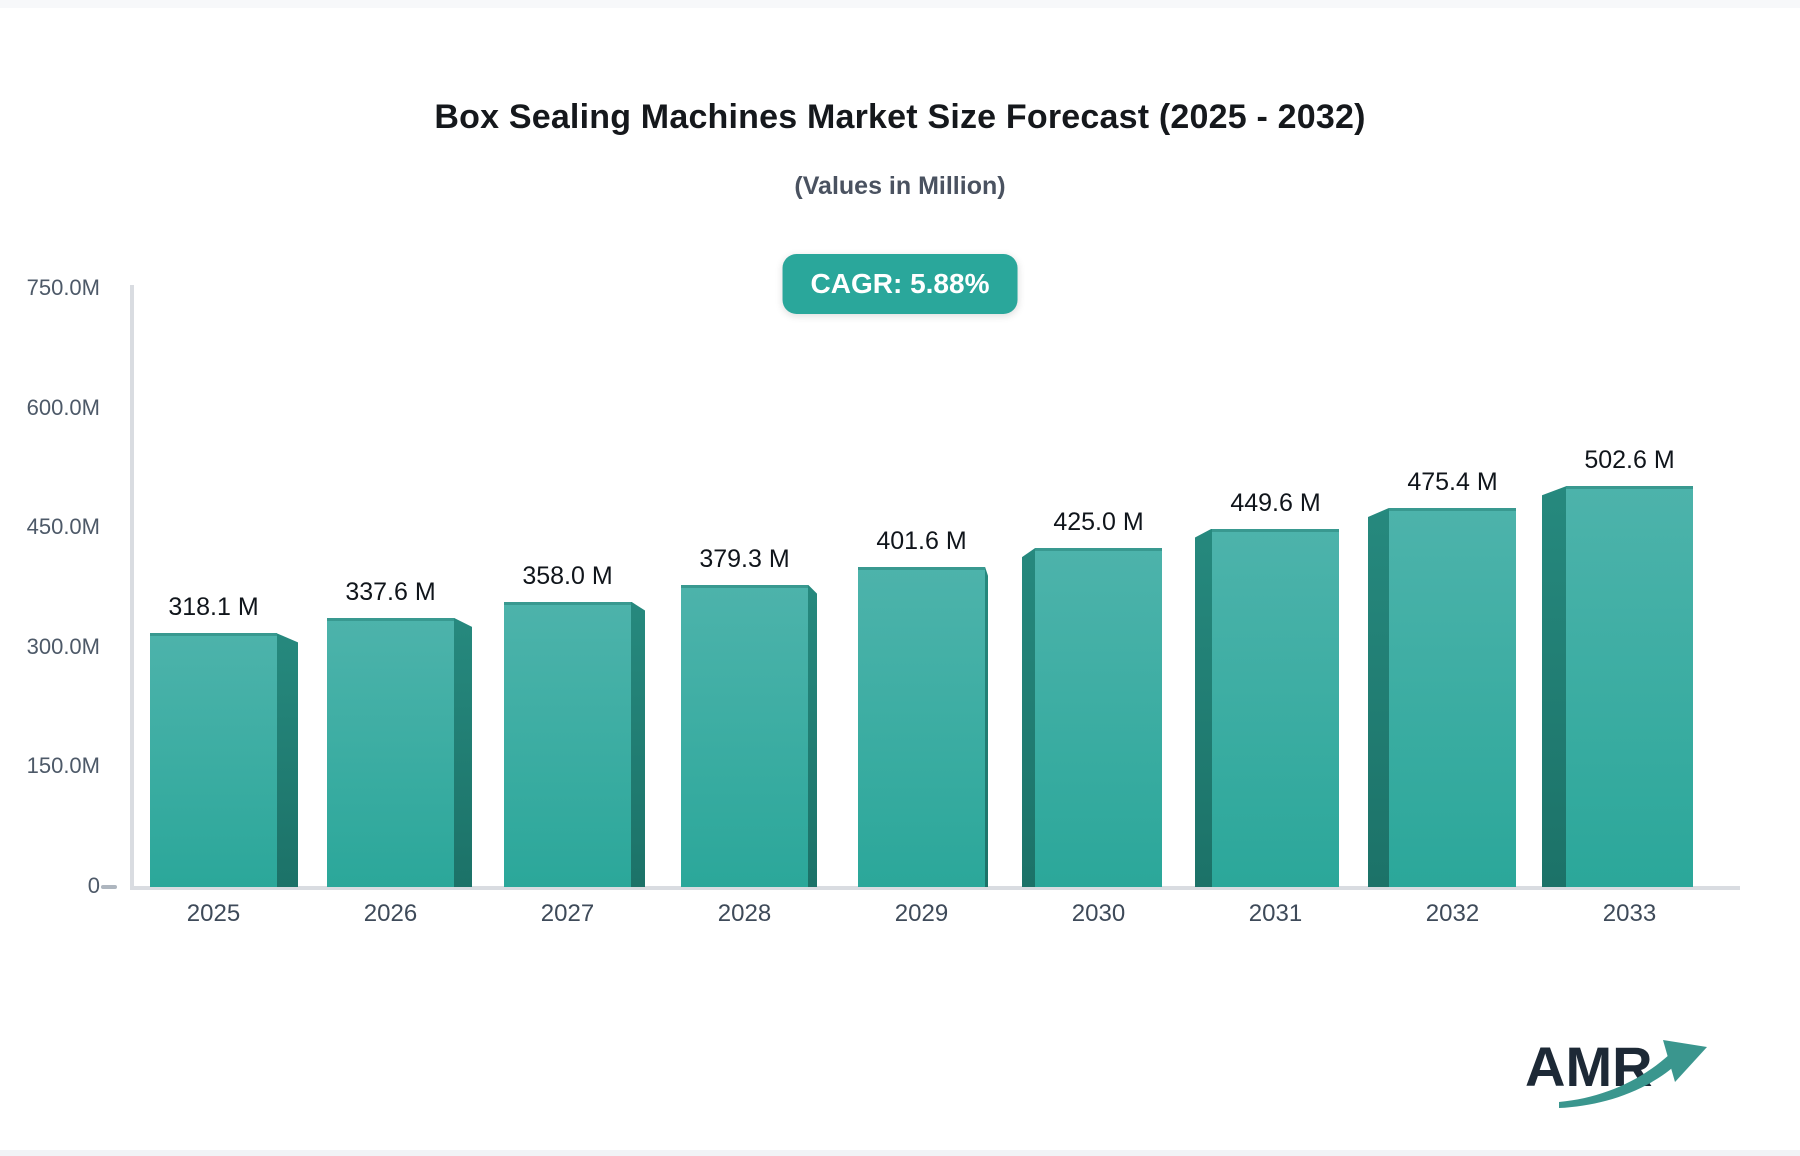 The width and height of the screenshot is (1800, 1156). Describe the element at coordinates (213, 913) in the screenshot. I see `x-axis-label: 2025` at that location.